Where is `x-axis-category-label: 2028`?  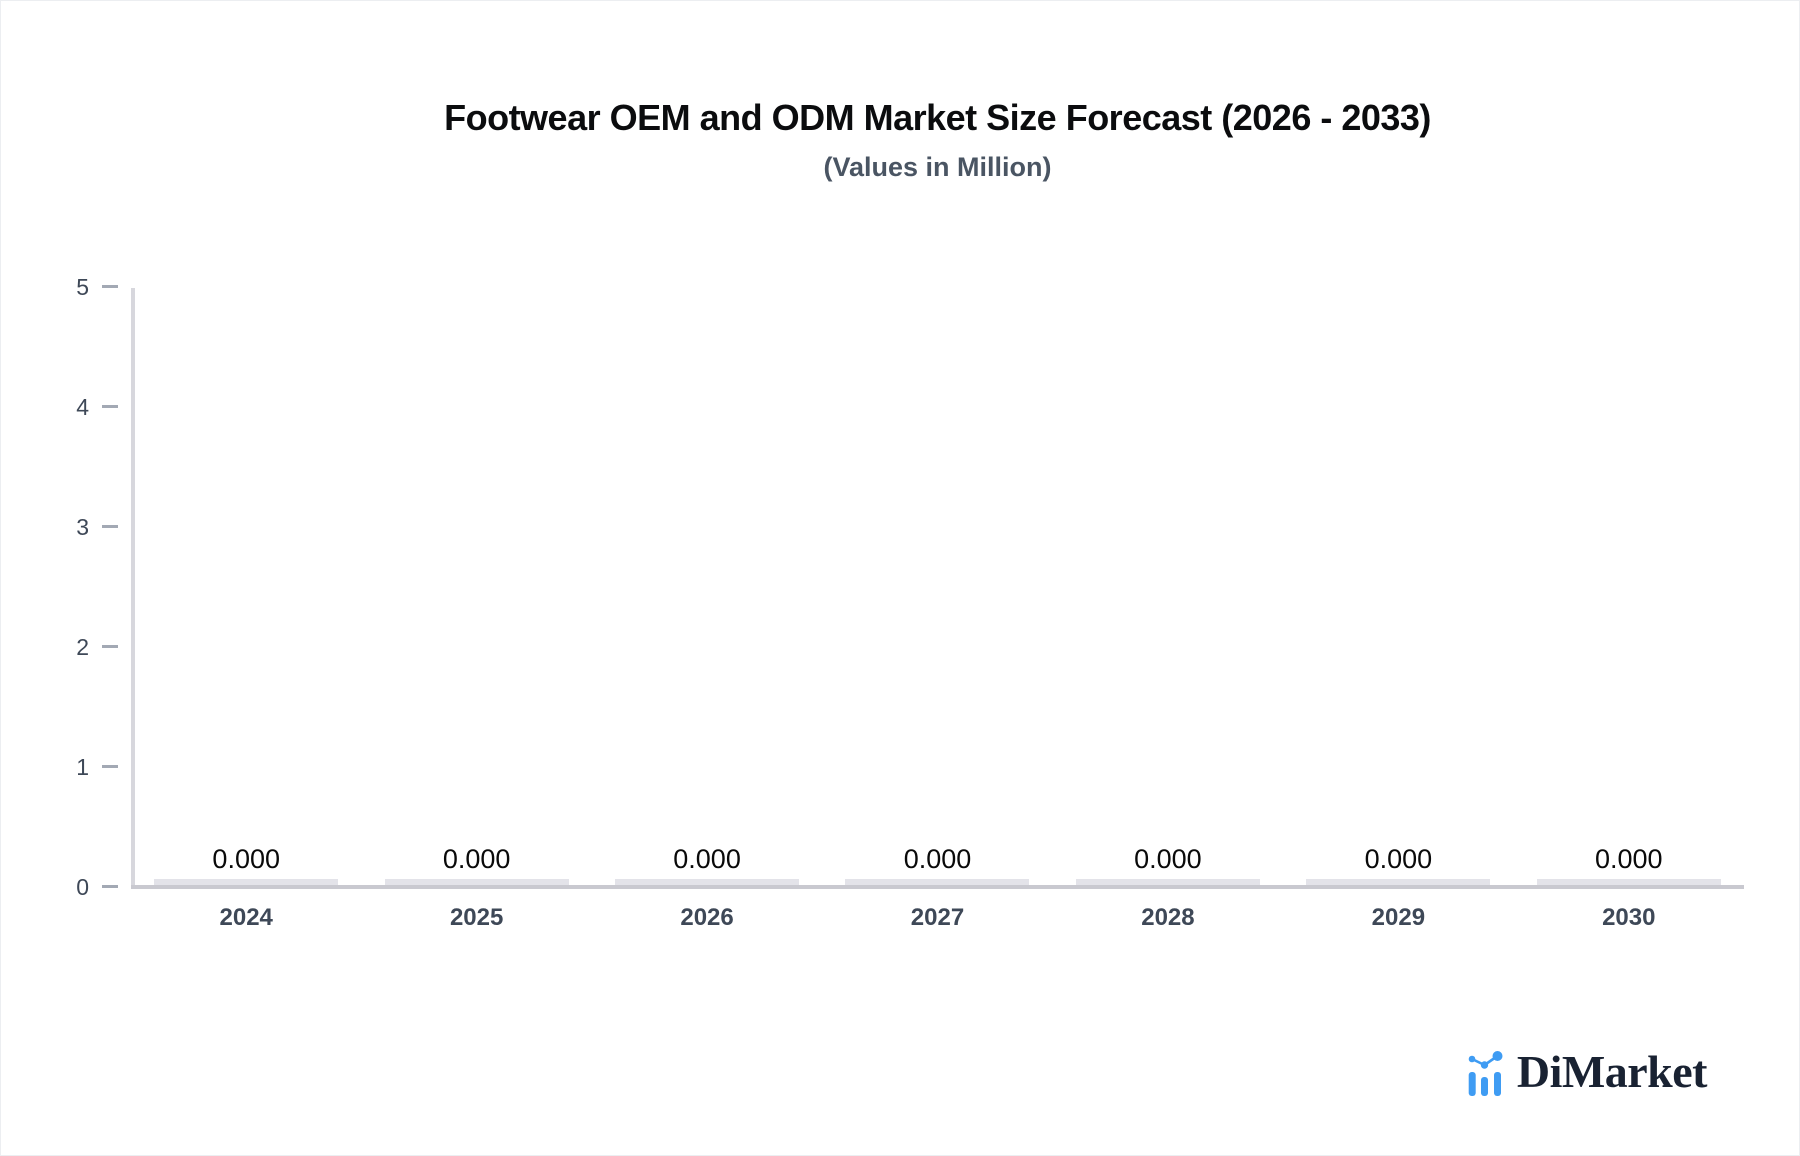
x-axis-category-label: 2028 is located at coordinates (1168, 917).